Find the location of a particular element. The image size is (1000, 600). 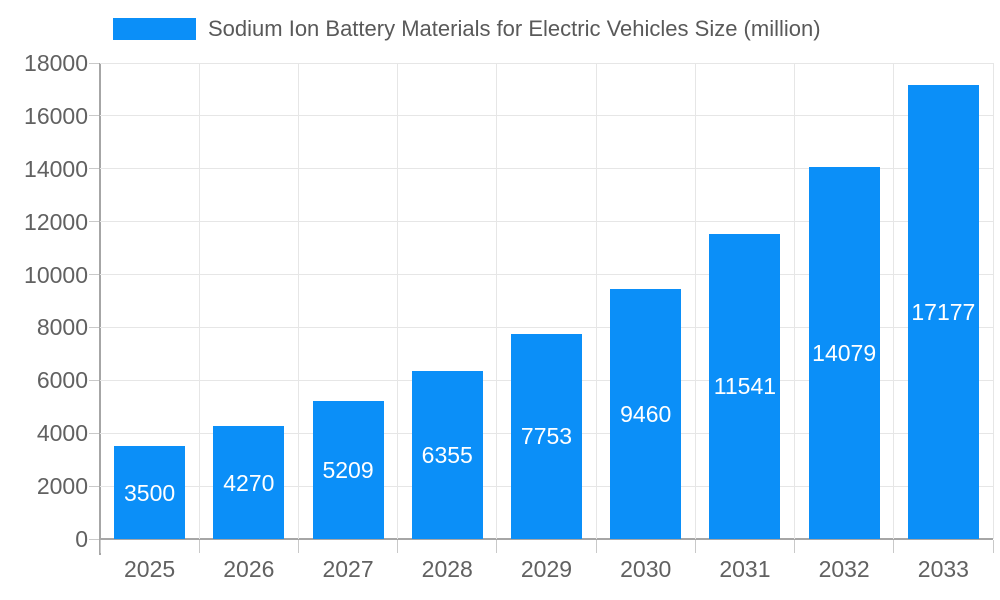

y-tick-label: 8000 is located at coordinates (62, 327).